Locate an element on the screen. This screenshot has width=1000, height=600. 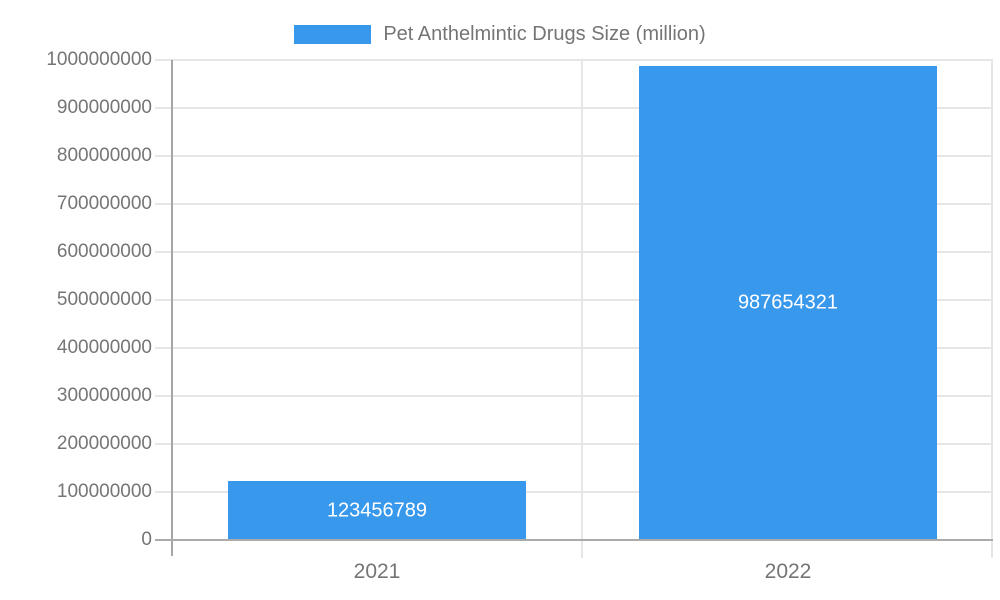
y-axis-label: 400000000 is located at coordinates (104, 347).